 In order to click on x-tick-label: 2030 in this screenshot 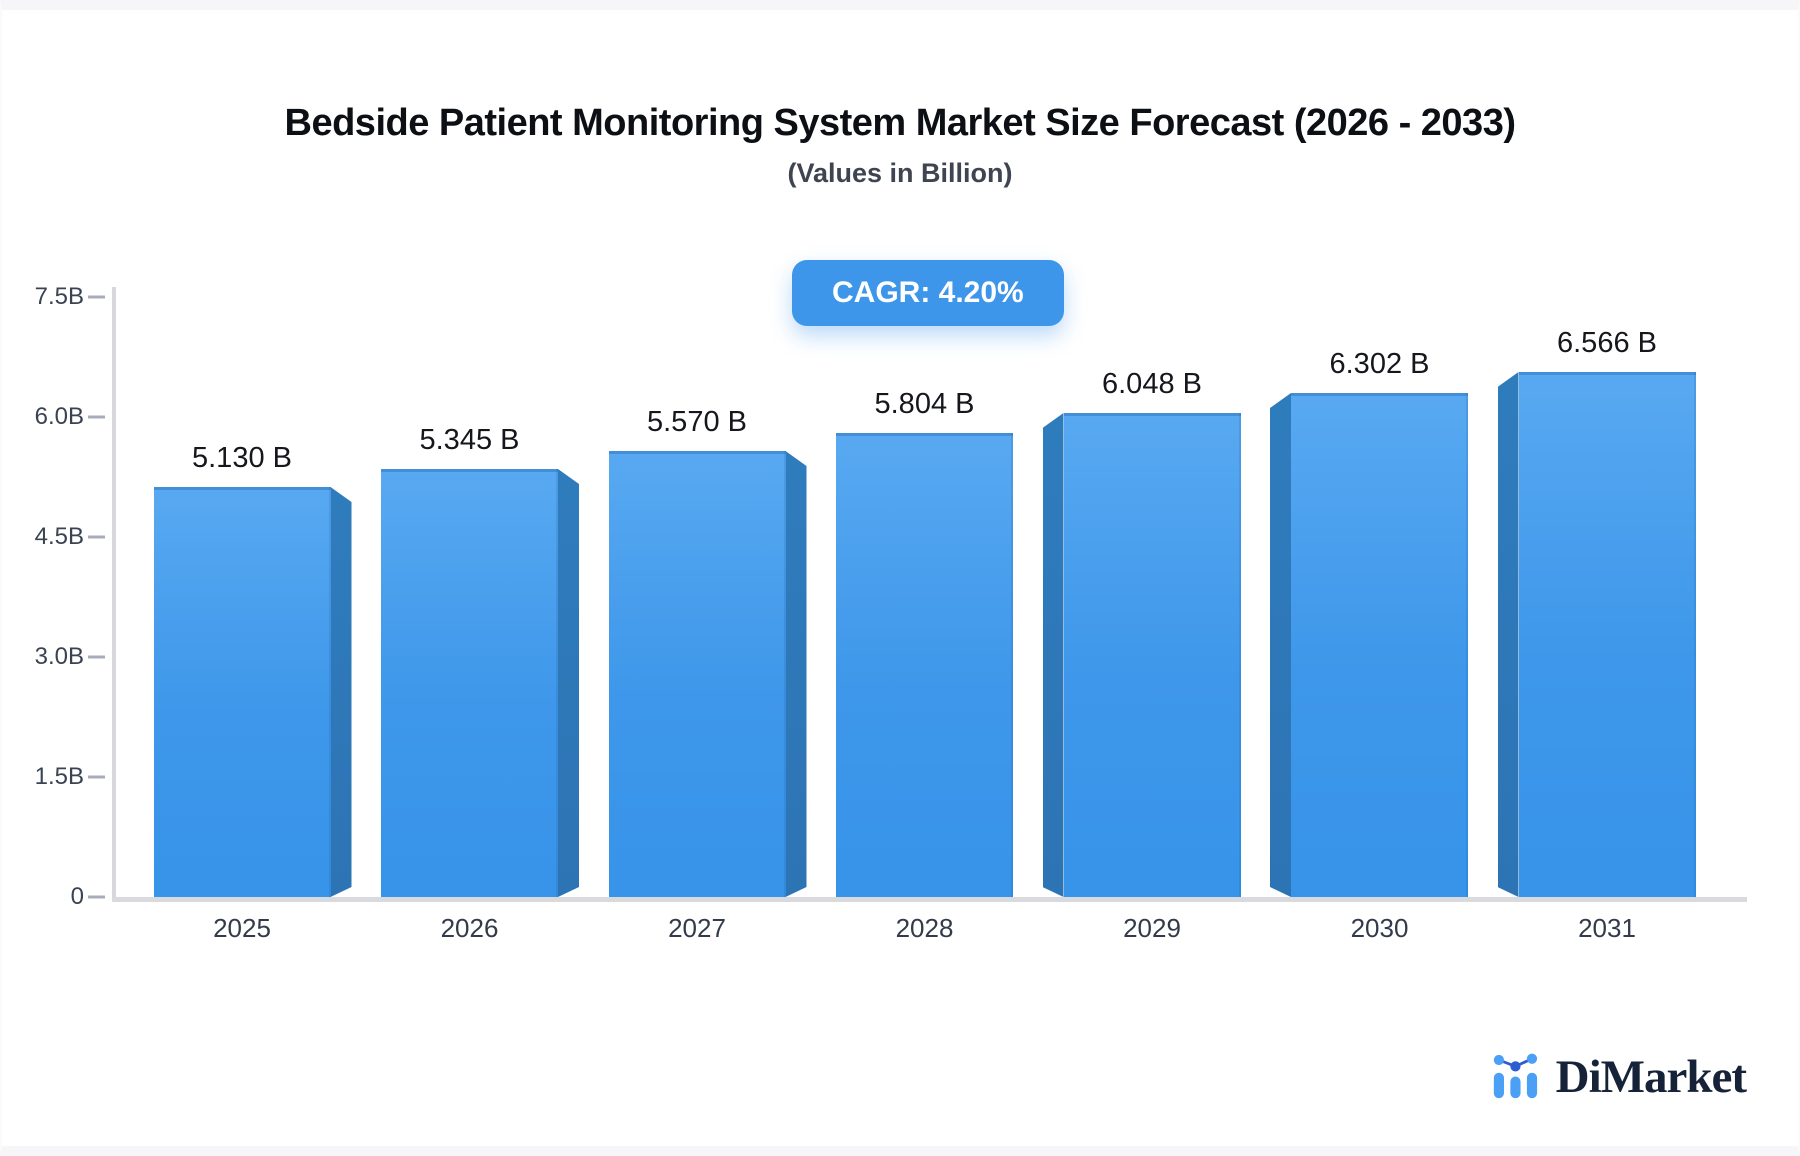, I will do `click(1379, 928)`.